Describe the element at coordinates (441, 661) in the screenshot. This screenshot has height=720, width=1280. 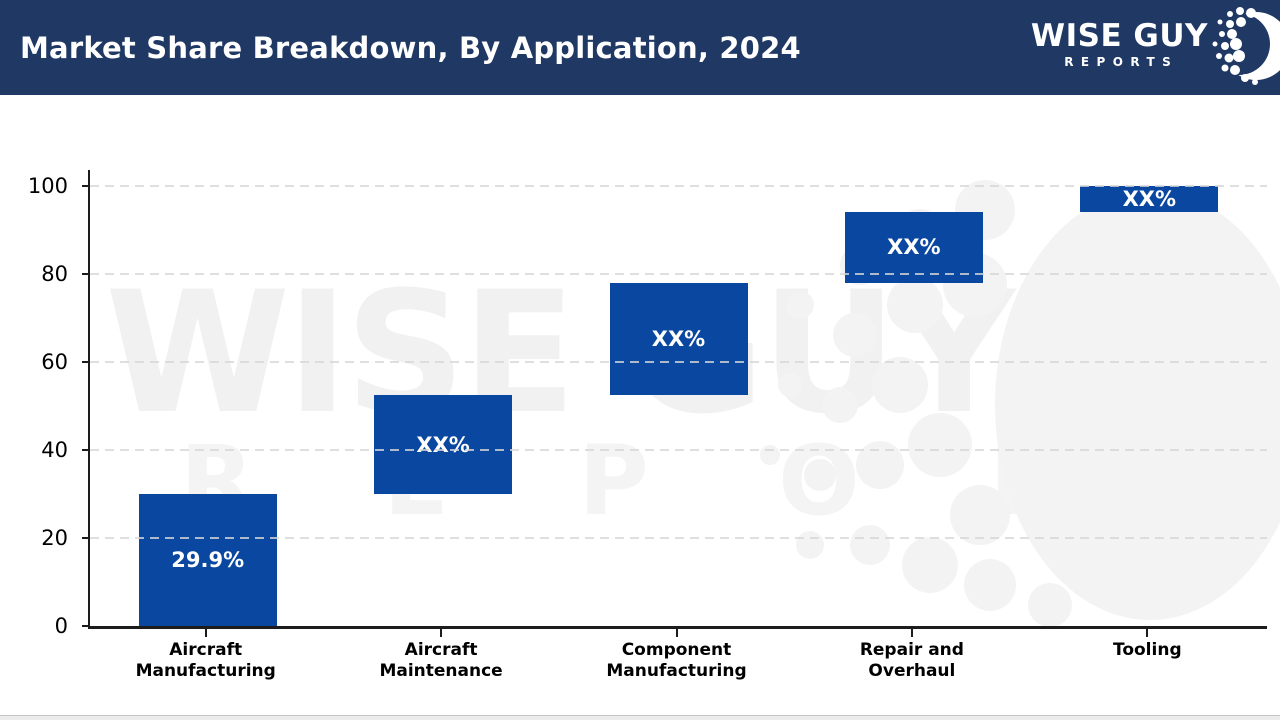
I see `x-category-label: Aircraft Maintenance` at that location.